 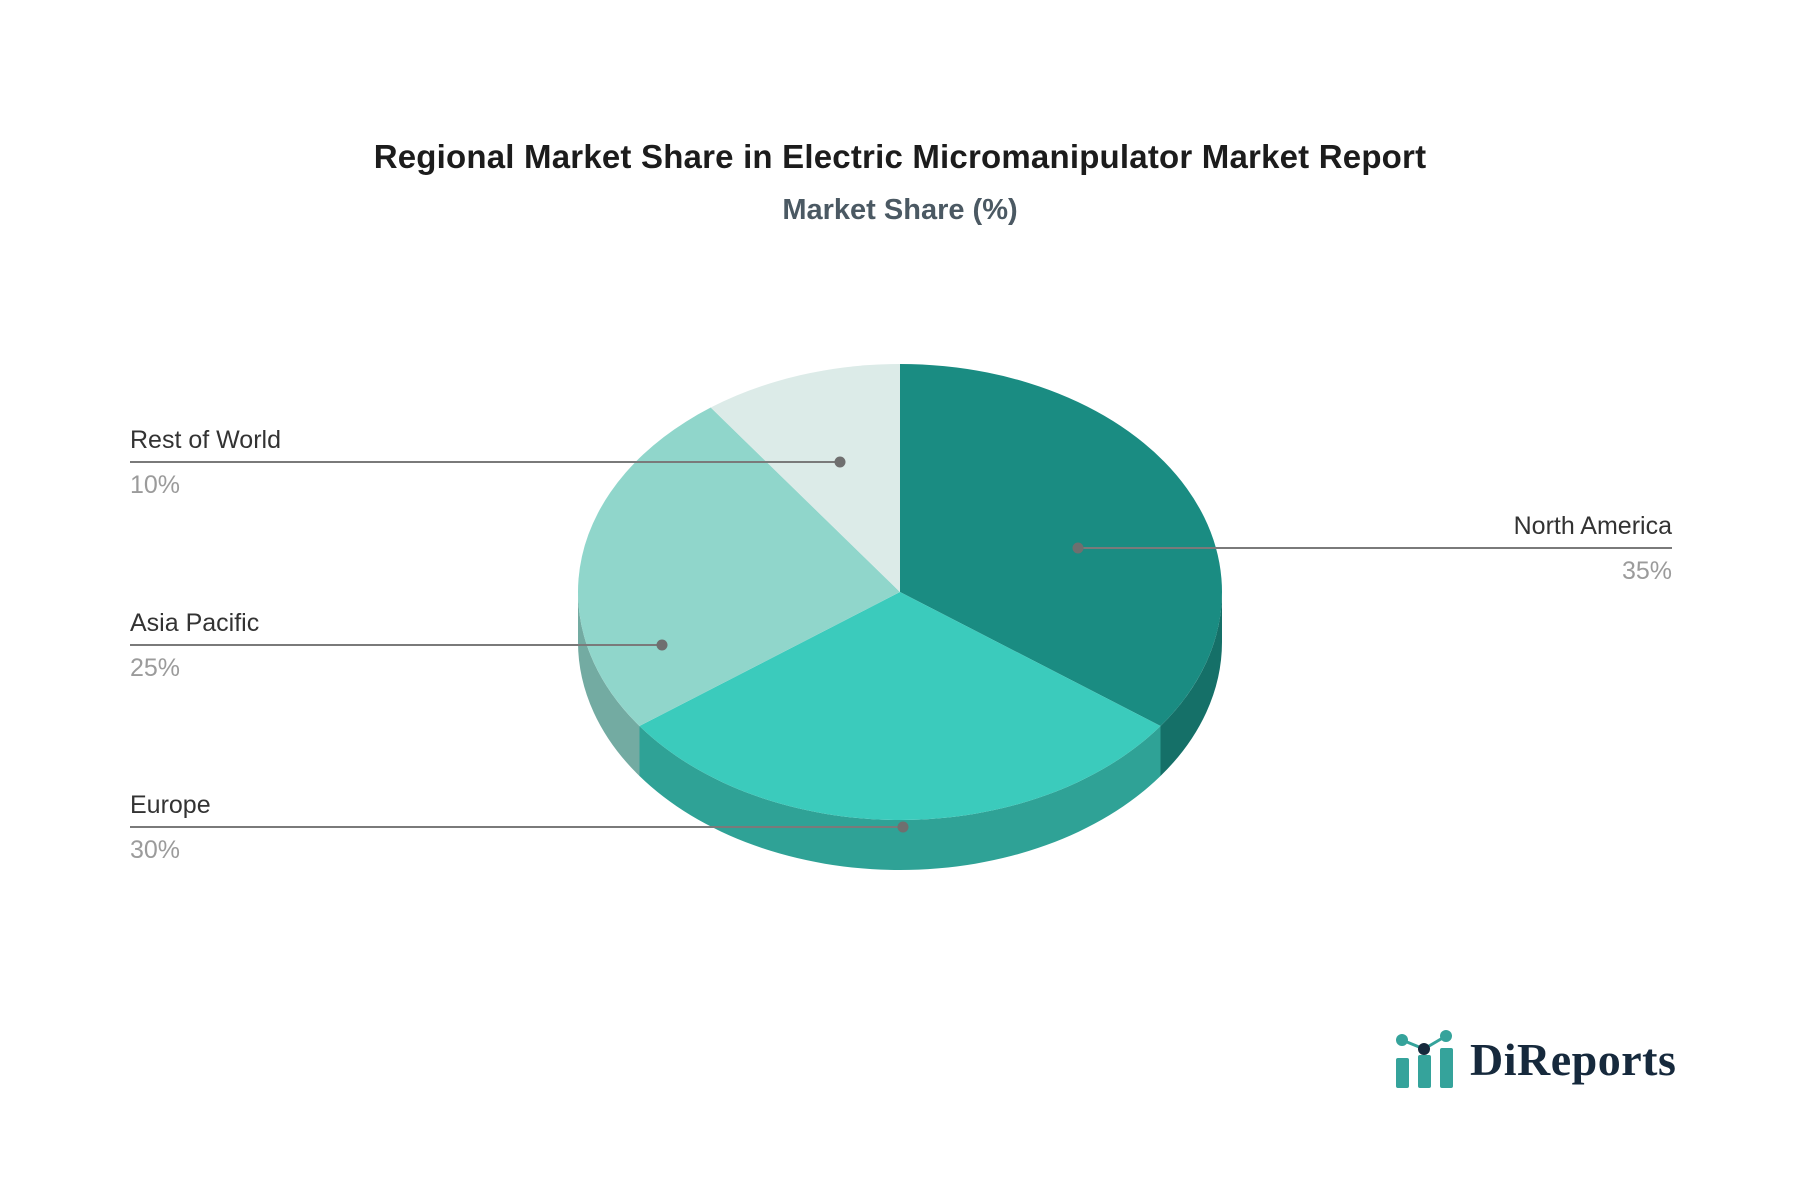 What do you see at coordinates (1061, 545) in the screenshot?
I see `pie-slice-north-america` at bounding box center [1061, 545].